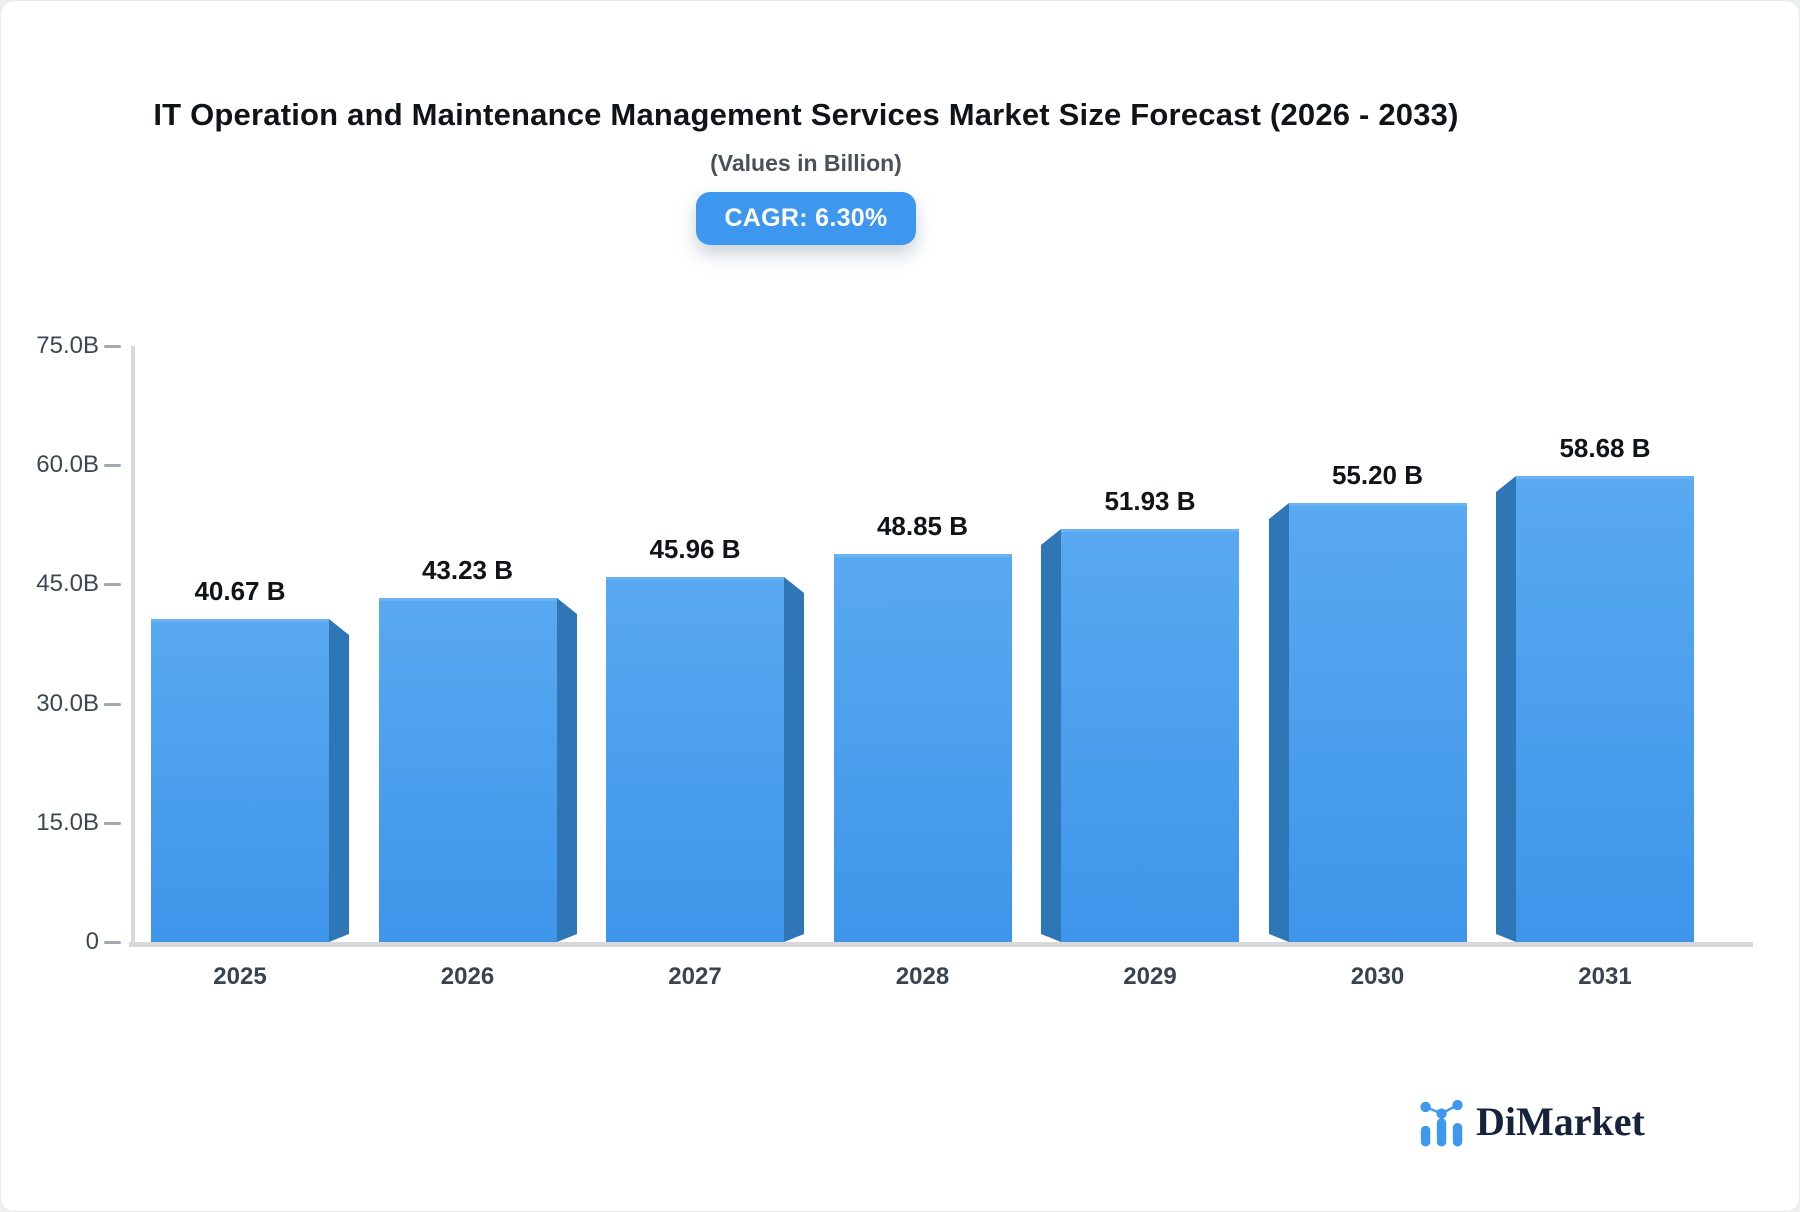 The width and height of the screenshot is (1800, 1212). I want to click on y-axis-line, so click(133, 644).